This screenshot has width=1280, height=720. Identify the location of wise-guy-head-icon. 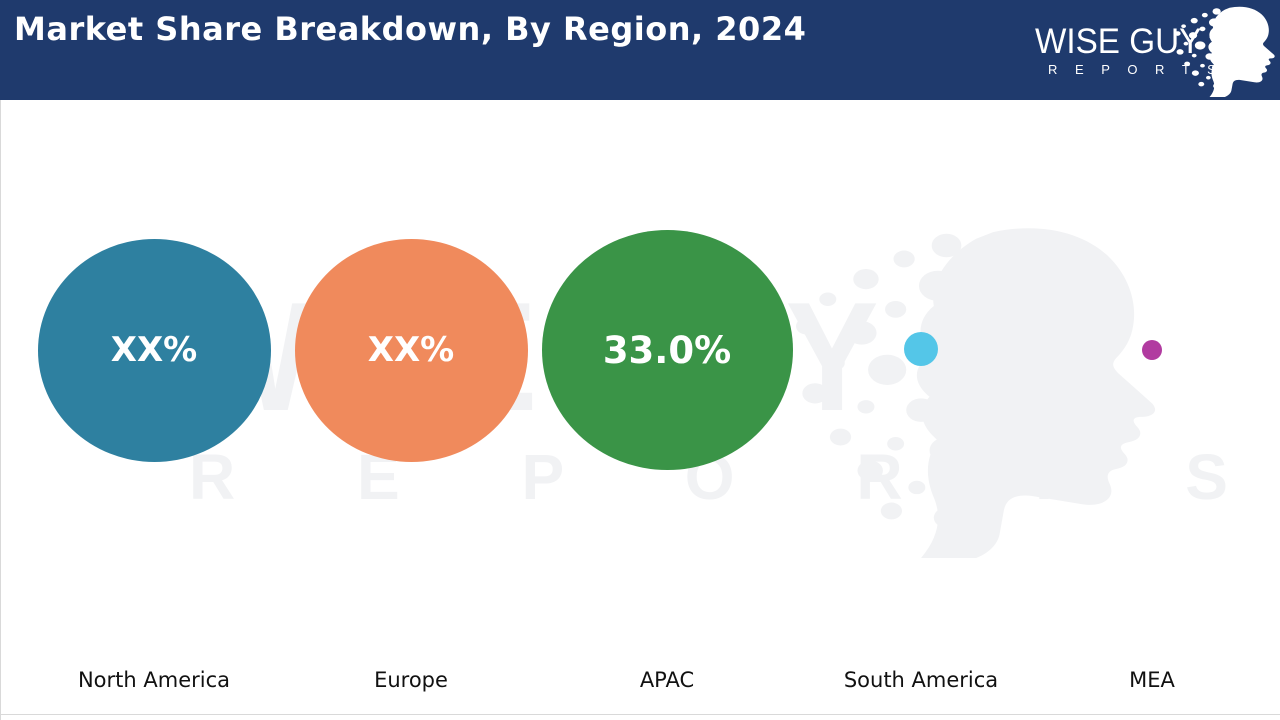
(1219, 51).